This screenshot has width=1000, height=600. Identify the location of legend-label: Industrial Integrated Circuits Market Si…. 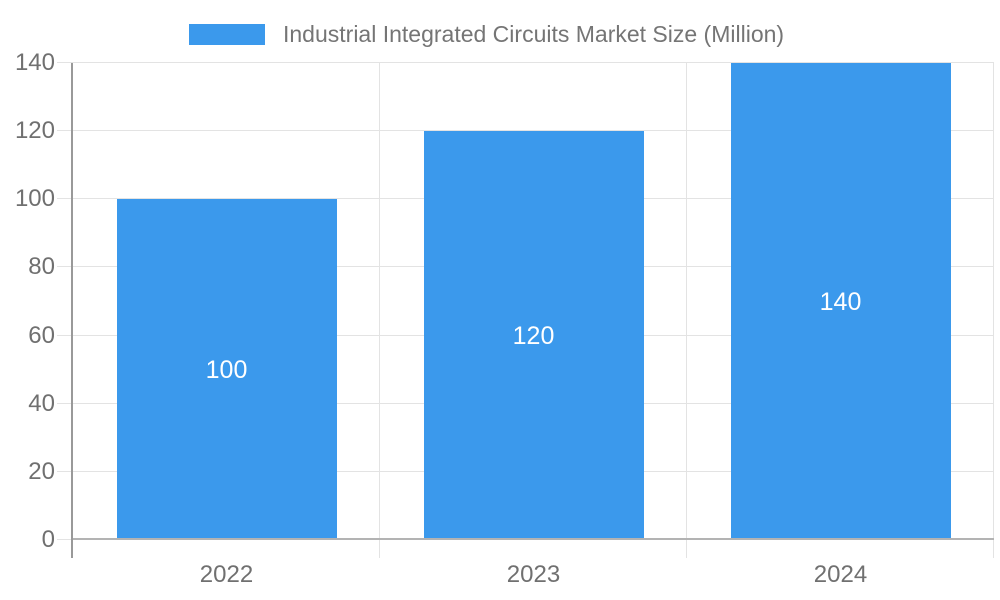
(534, 34).